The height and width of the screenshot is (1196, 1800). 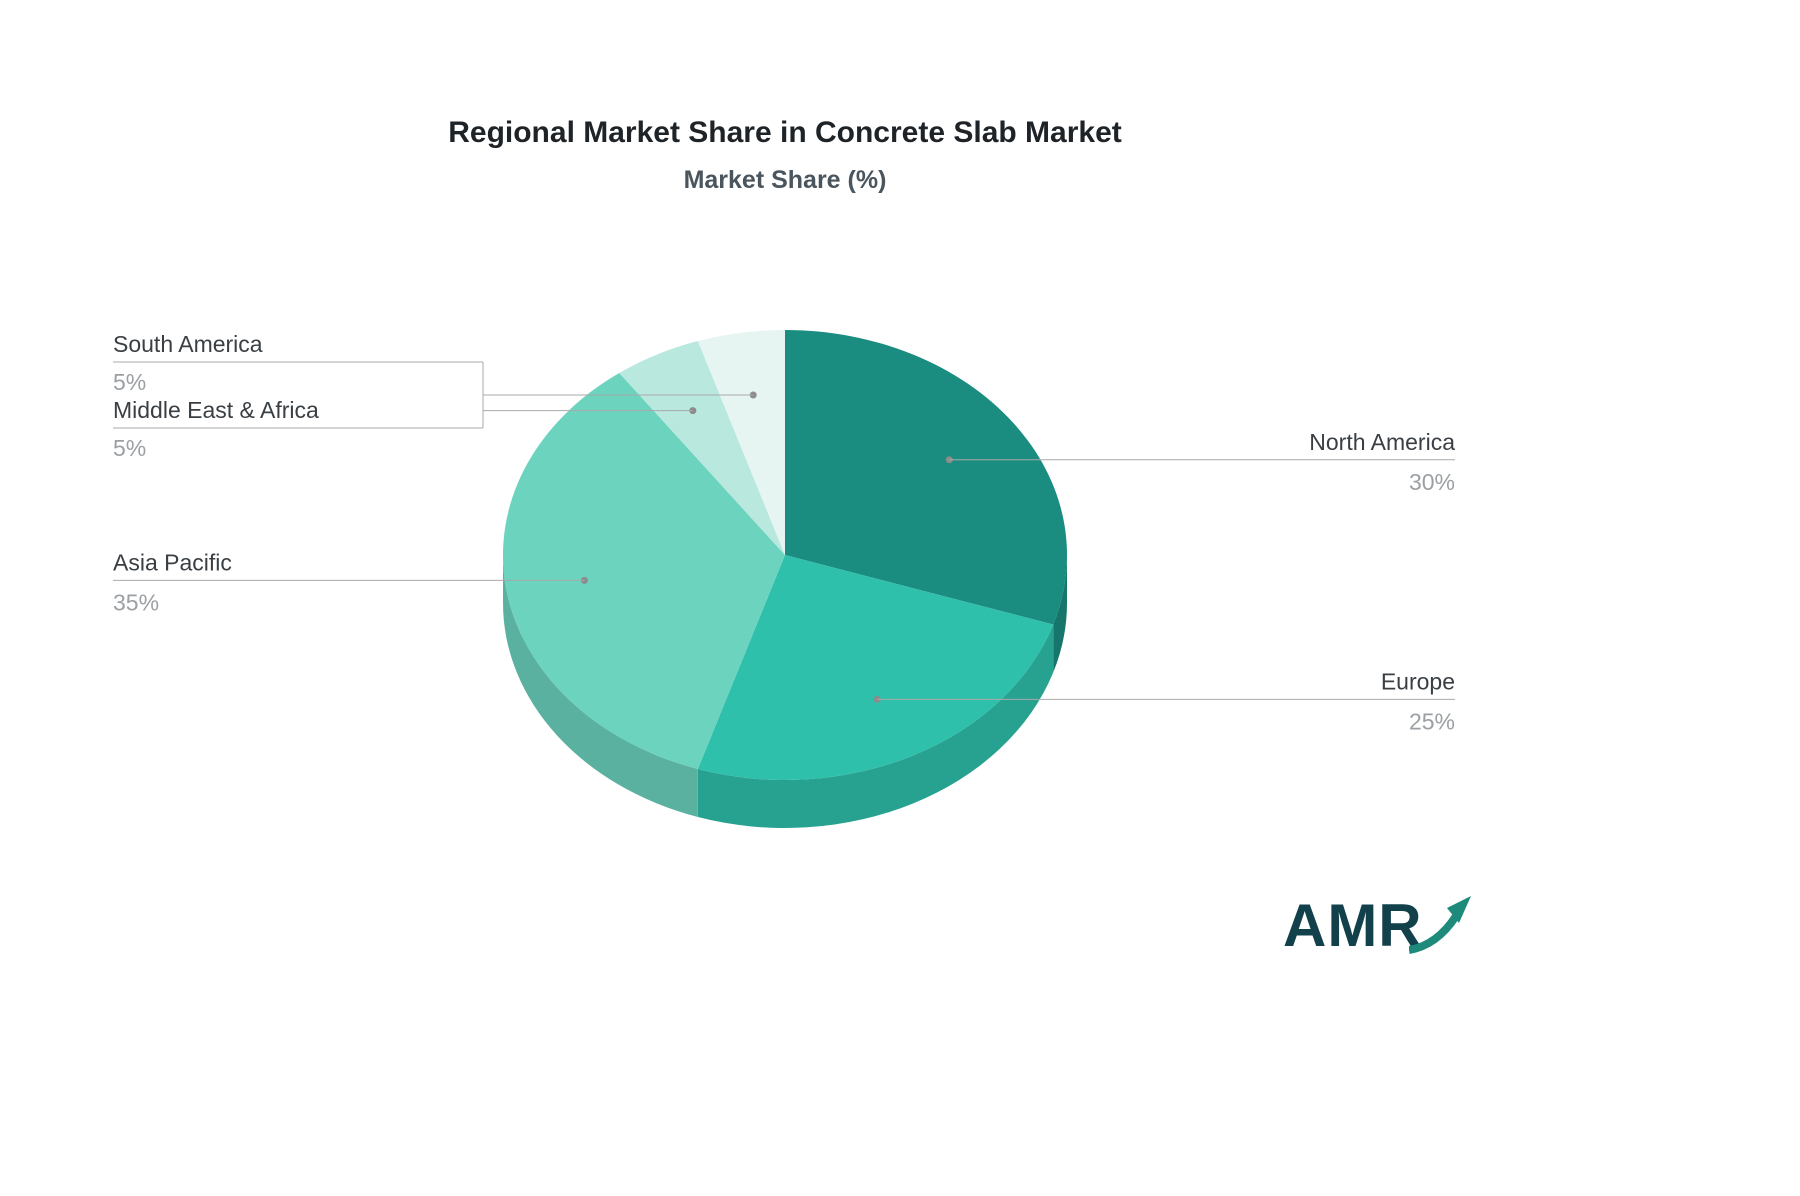 What do you see at coordinates (188, 344) in the screenshot?
I see `slice-label: South America` at bounding box center [188, 344].